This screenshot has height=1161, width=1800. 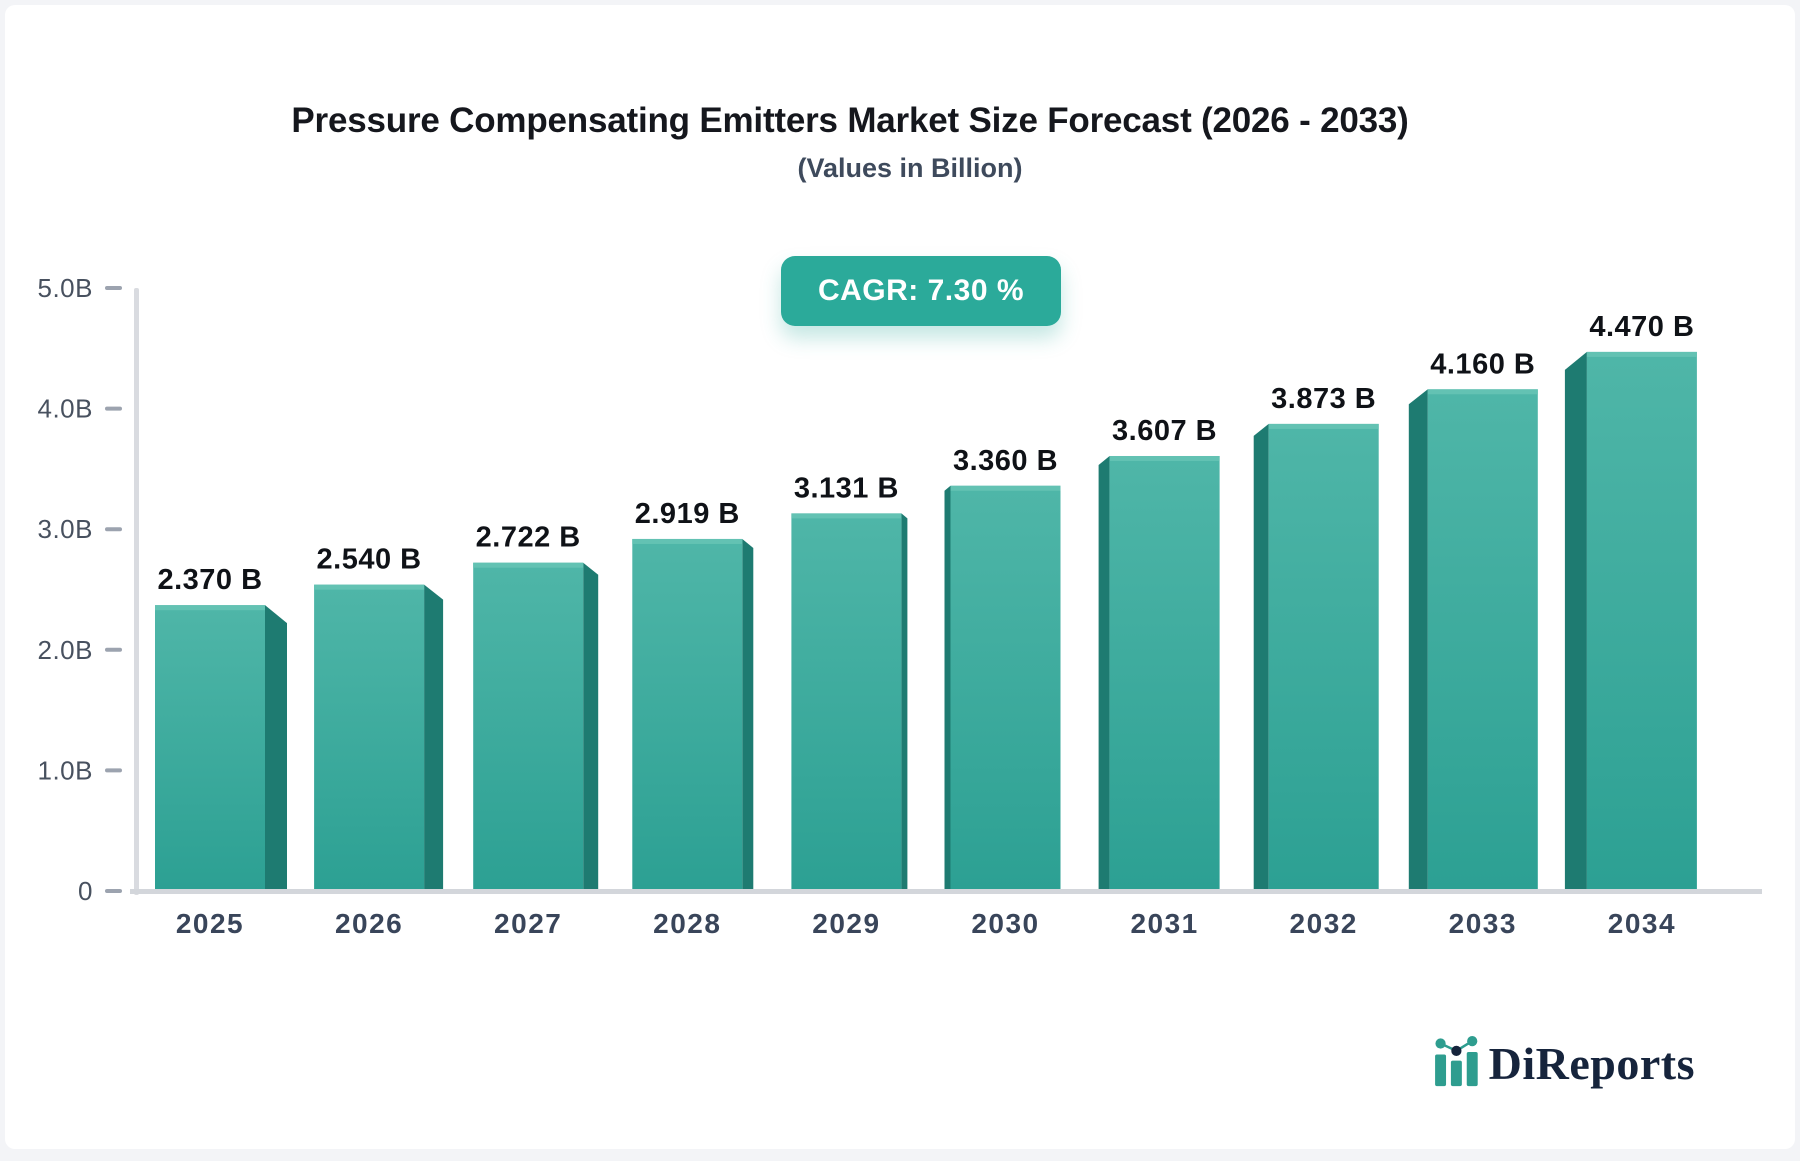 I want to click on bar-2028: 2.919 B 2028, so click(x=693, y=718).